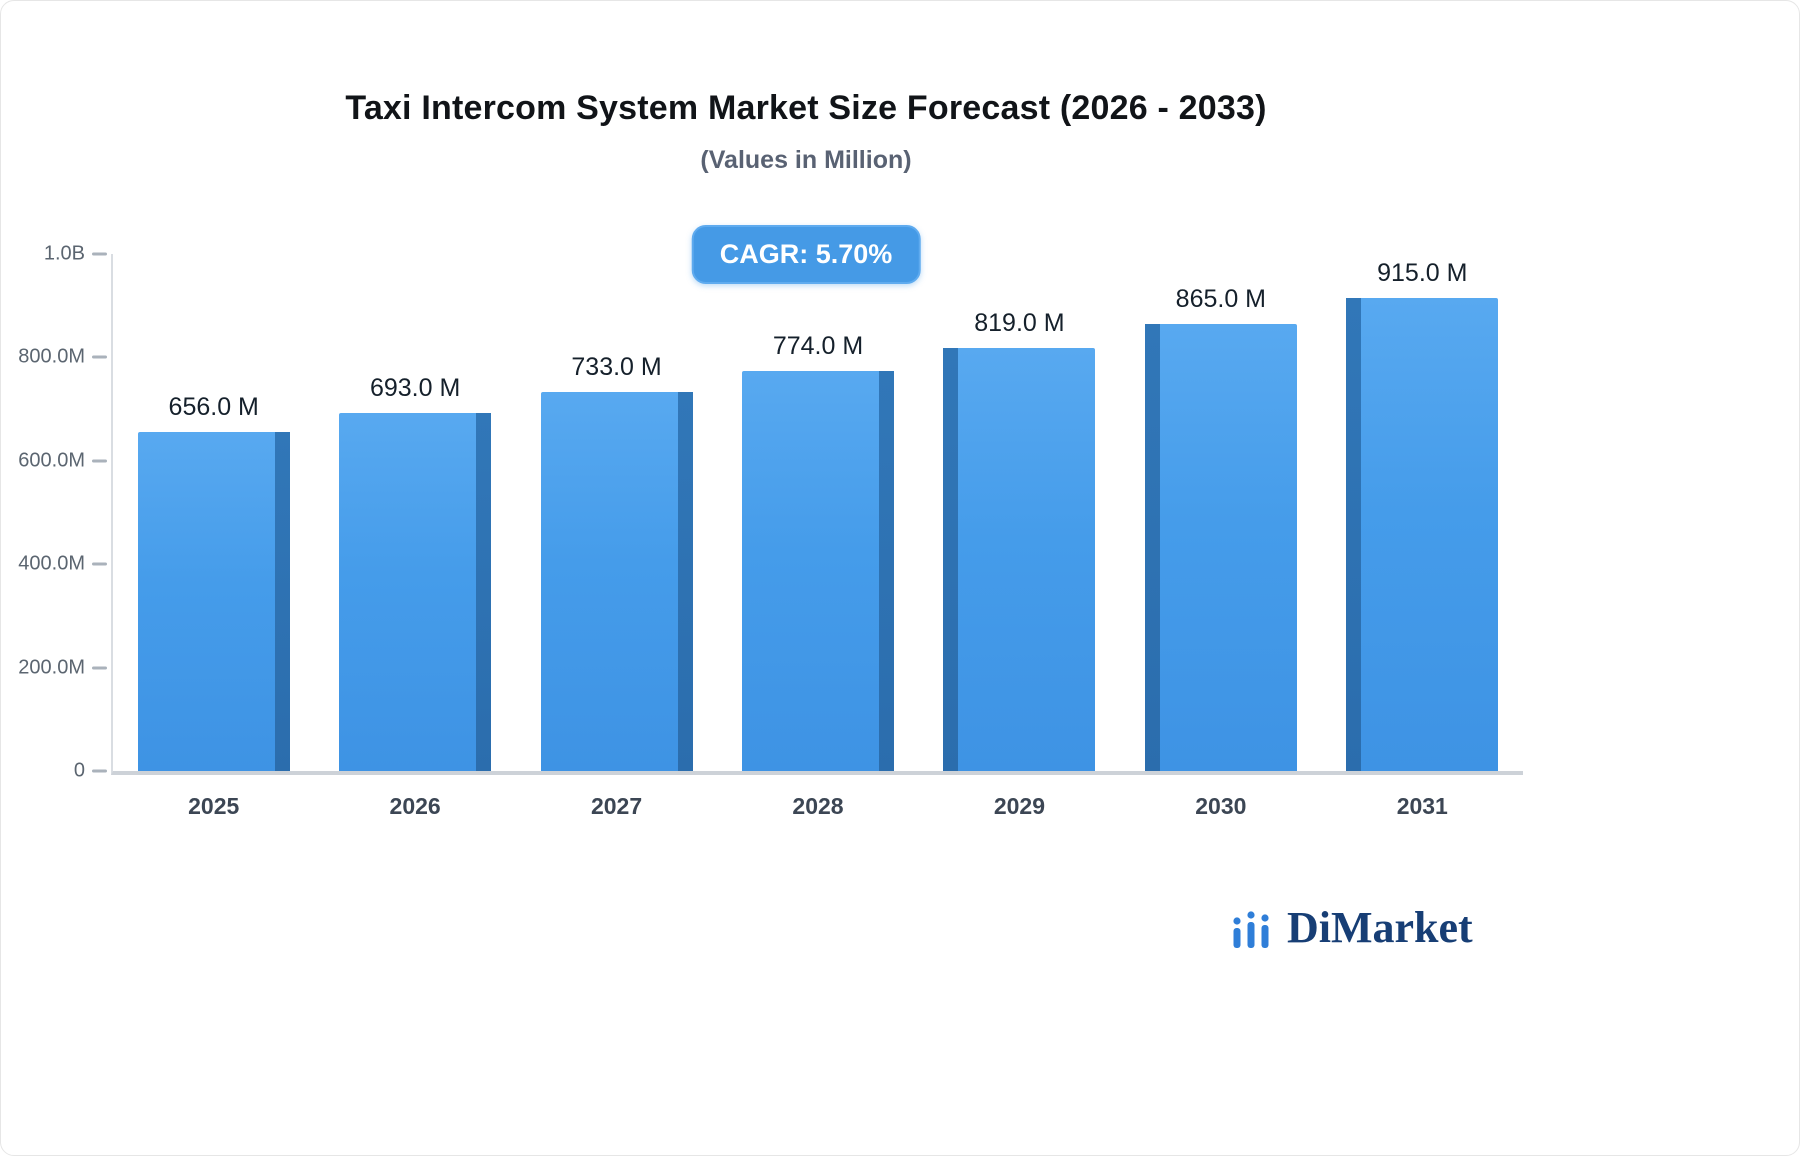 Image resolution: width=1800 pixels, height=1156 pixels. I want to click on brand-logo: DiMarket, so click(1351, 927).